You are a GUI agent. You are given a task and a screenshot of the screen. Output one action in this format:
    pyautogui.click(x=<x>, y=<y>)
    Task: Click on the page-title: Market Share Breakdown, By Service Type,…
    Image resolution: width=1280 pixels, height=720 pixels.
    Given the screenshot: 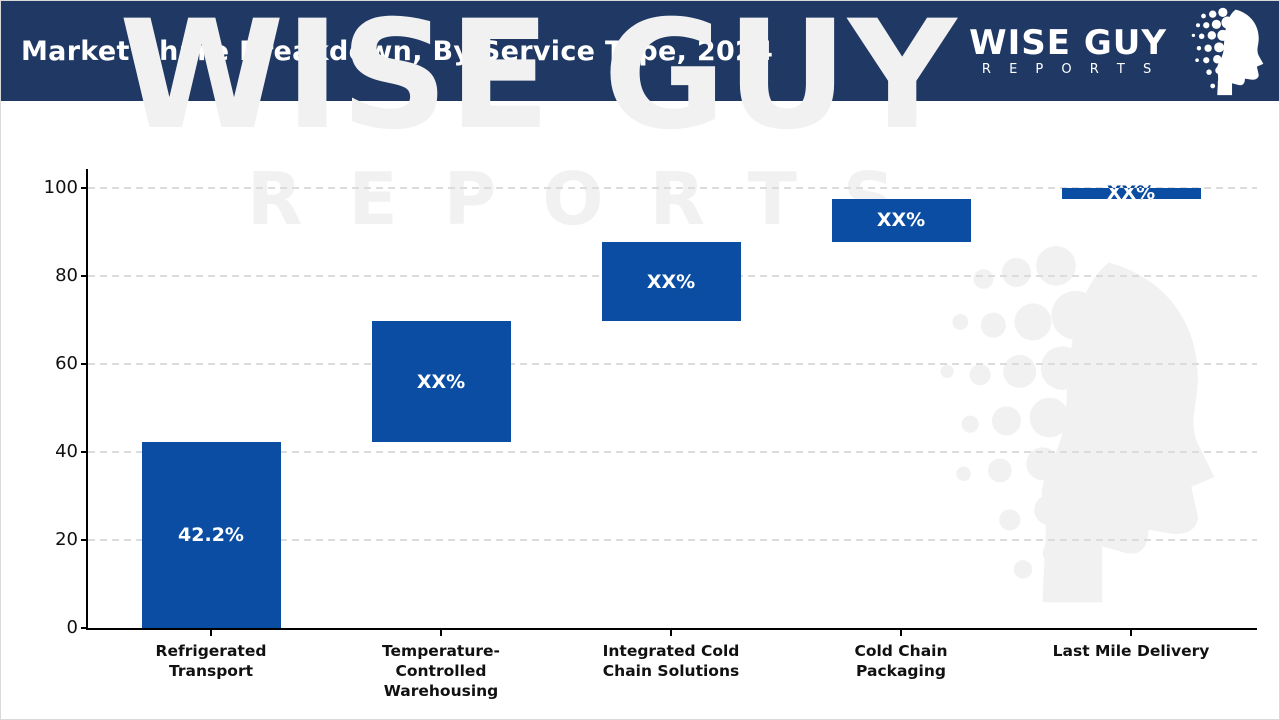 What is the action you would take?
    pyautogui.click(x=397, y=51)
    